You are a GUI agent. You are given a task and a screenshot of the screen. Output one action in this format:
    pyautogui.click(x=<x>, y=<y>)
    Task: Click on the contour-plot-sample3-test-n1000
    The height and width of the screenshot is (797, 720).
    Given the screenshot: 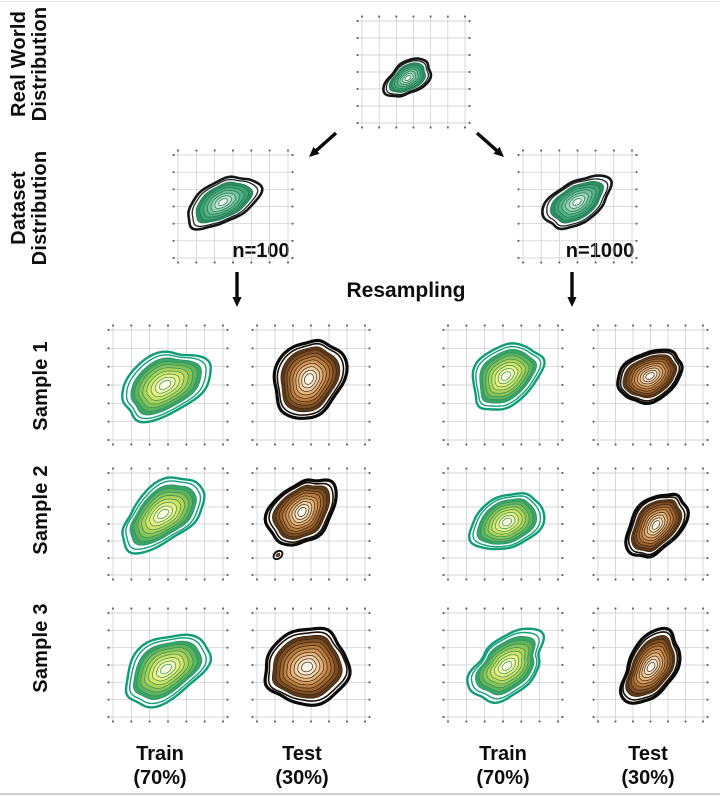 What is the action you would take?
    pyautogui.click(x=650, y=665)
    